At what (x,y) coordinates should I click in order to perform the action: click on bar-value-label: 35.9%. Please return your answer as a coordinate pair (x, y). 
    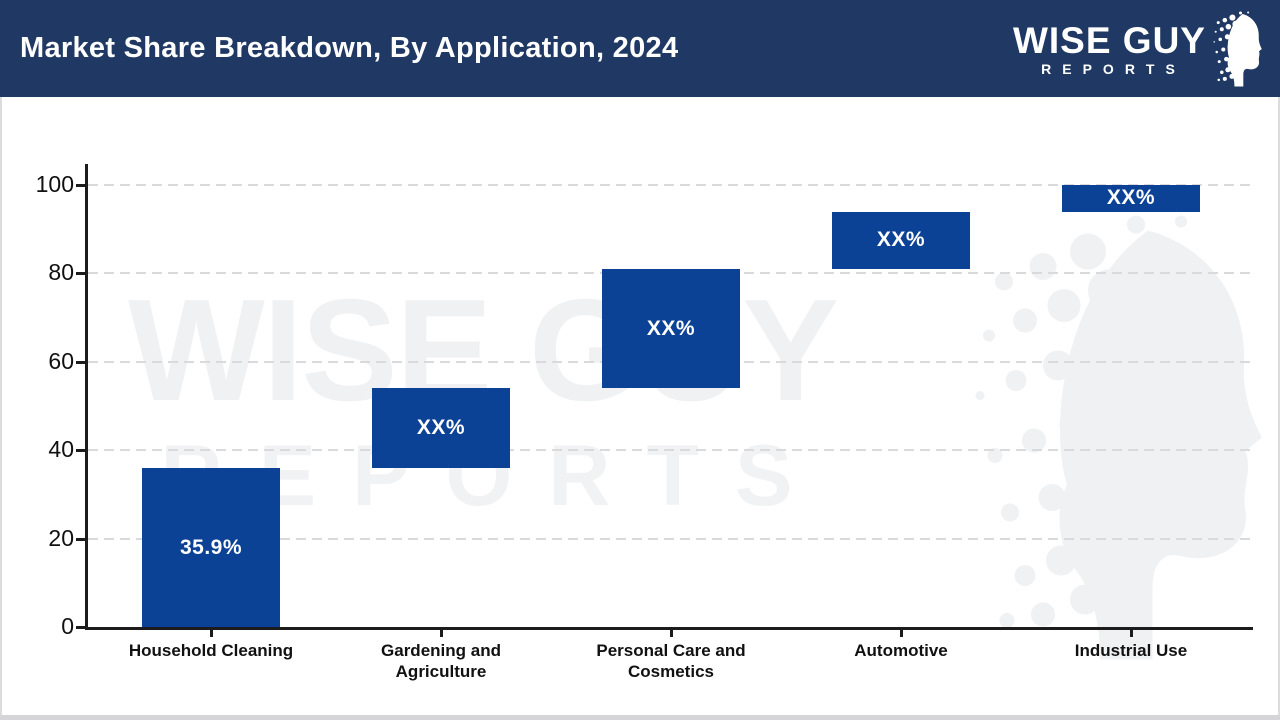
    Looking at the image, I should click on (211, 547).